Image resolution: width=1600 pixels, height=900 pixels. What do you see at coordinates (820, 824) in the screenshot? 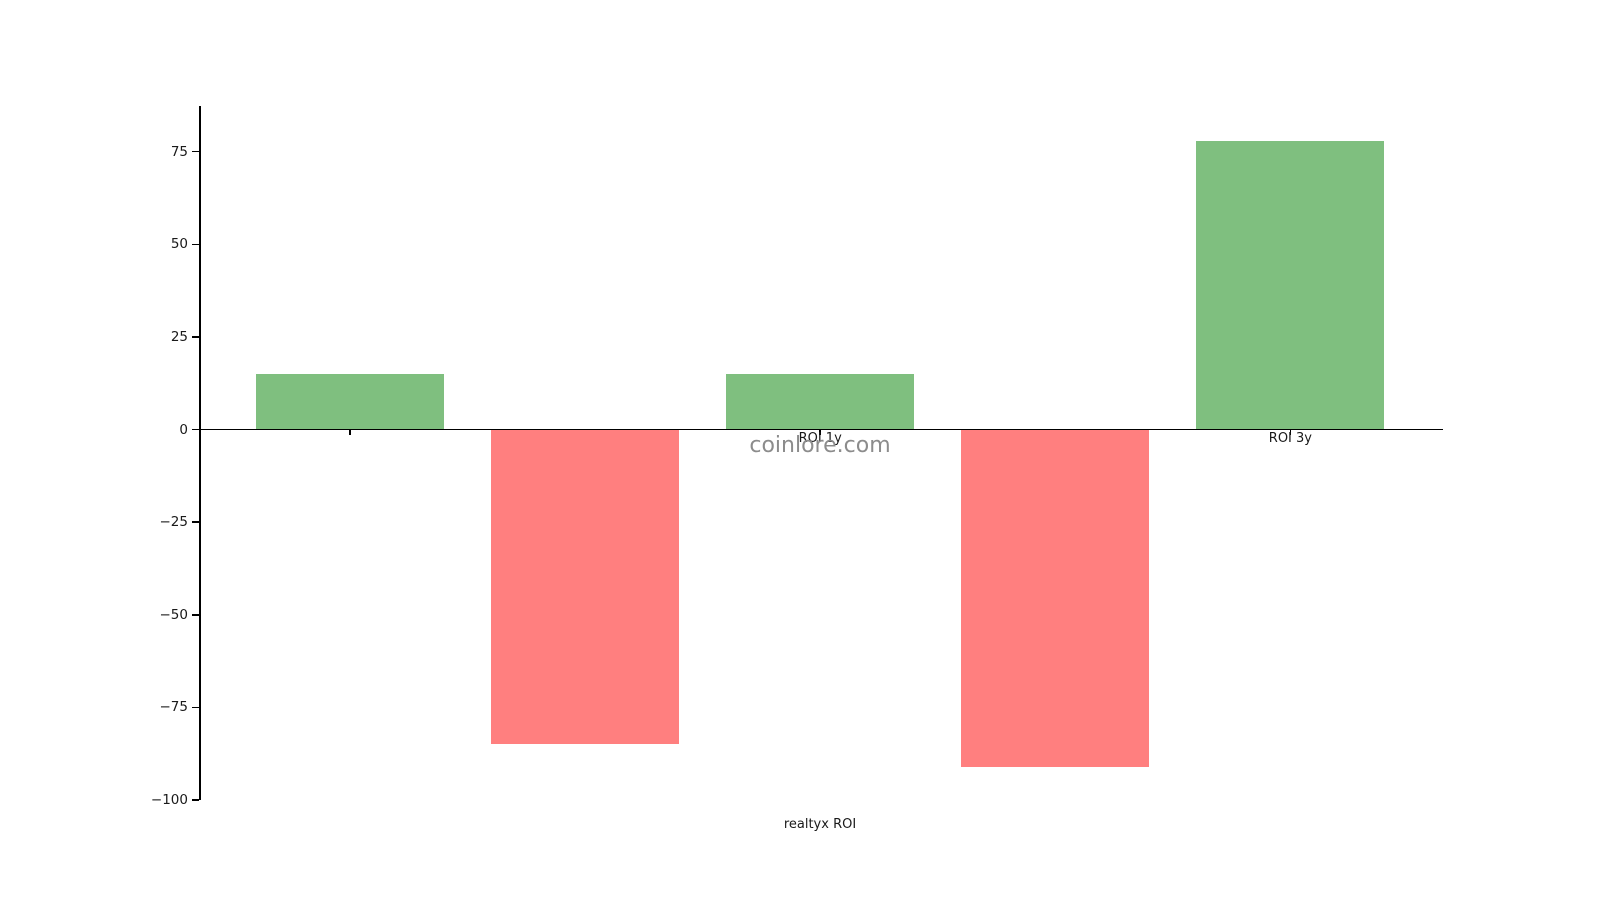
I see `x-axis-title: realtyx ROI` at bounding box center [820, 824].